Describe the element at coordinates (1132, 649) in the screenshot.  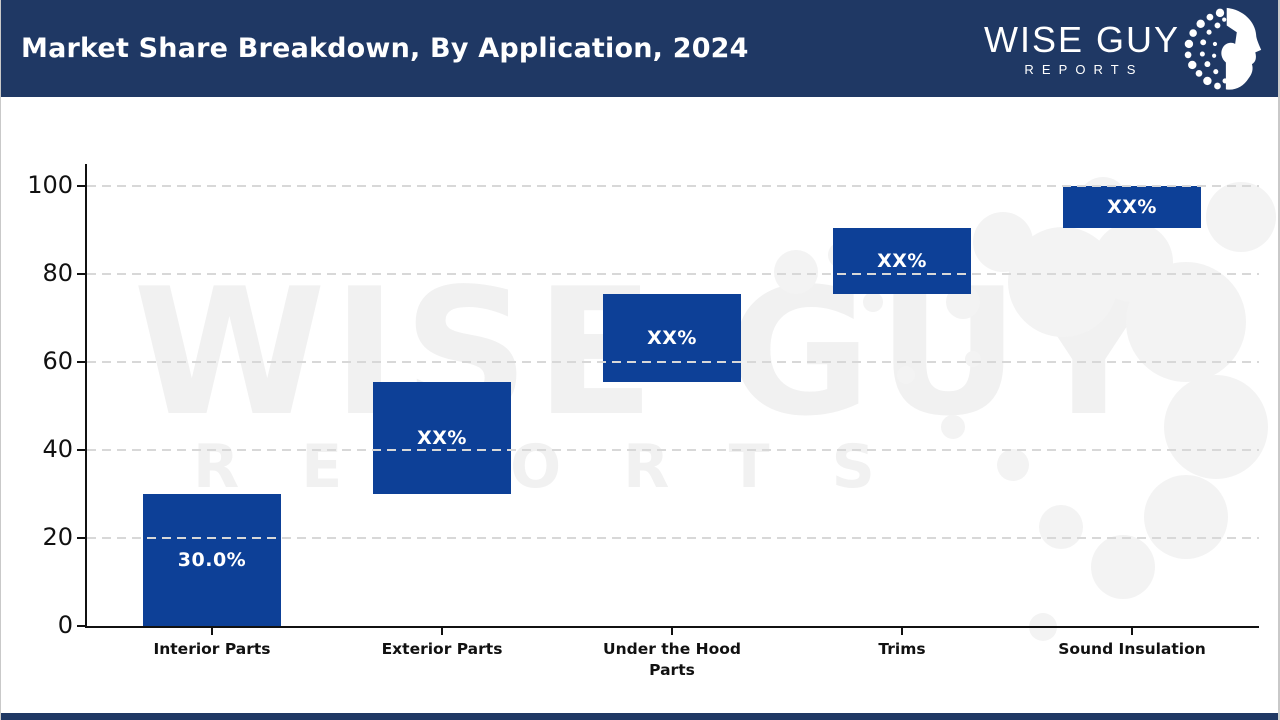
I see `x-tick-label: Sound Insulation` at that location.